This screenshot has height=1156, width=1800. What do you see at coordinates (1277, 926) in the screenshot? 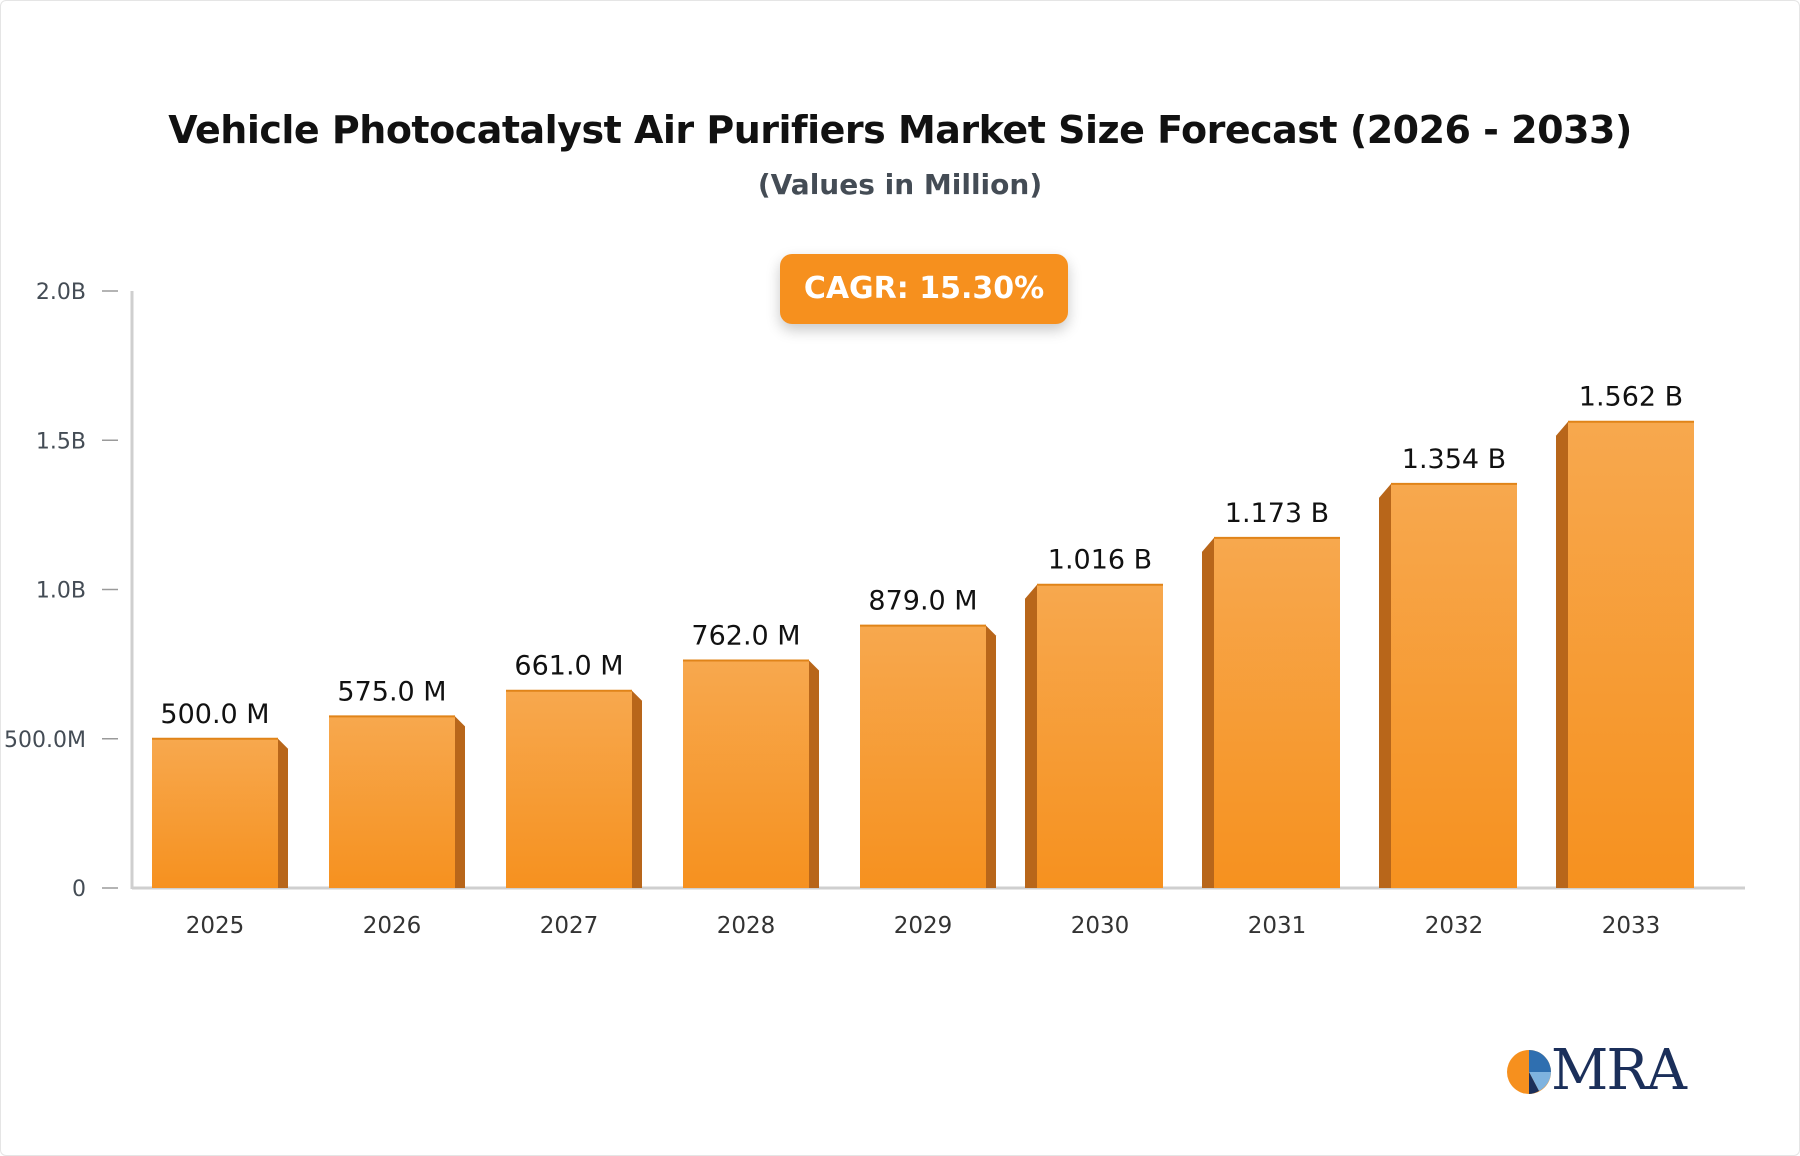
I see `x-tick-label: 2031` at bounding box center [1277, 926].